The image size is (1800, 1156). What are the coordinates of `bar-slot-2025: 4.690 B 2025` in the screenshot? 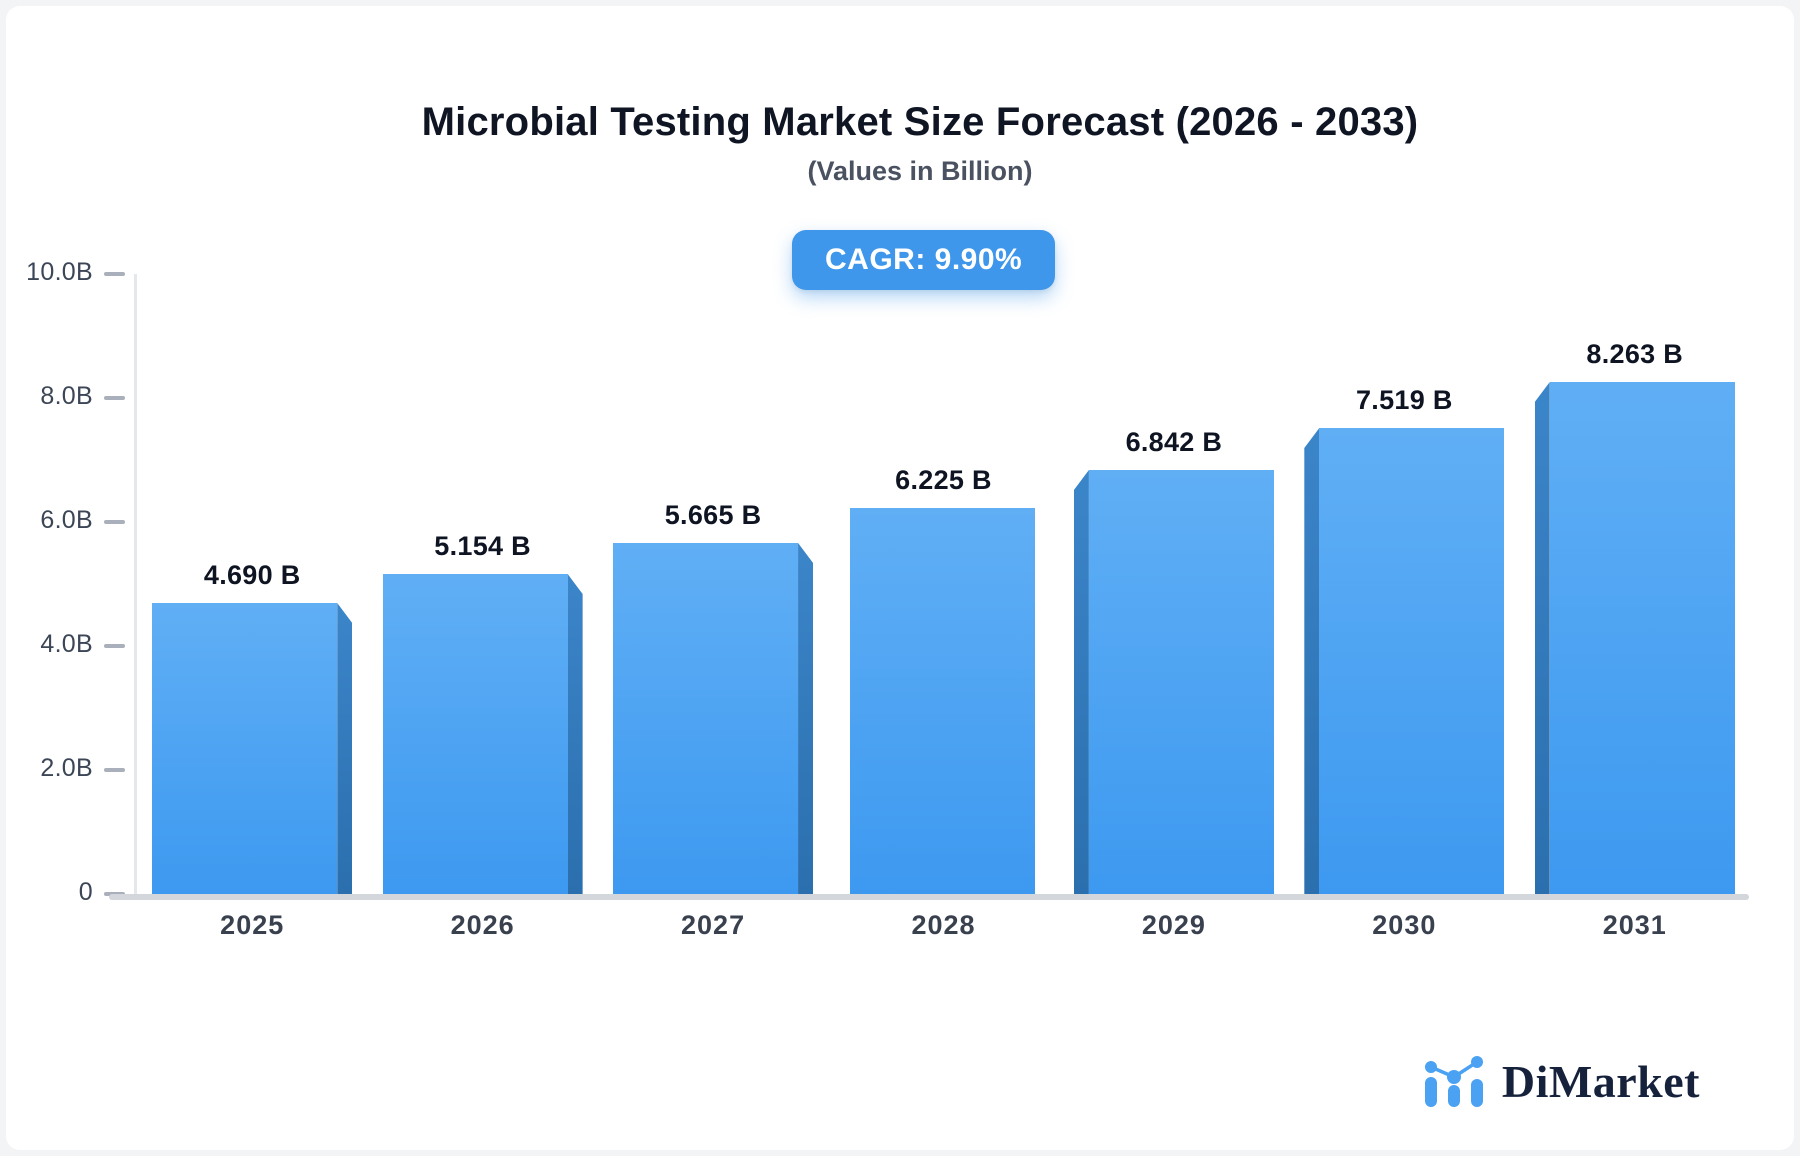 It's located at (252, 607).